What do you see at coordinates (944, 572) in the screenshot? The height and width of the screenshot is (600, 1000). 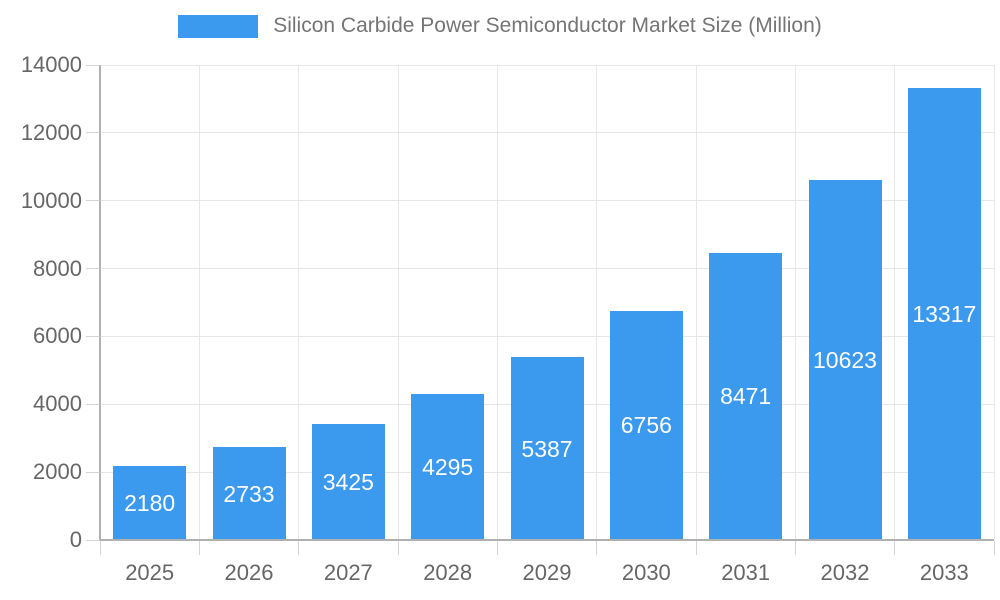 I see `x-axis-label: 2033` at bounding box center [944, 572].